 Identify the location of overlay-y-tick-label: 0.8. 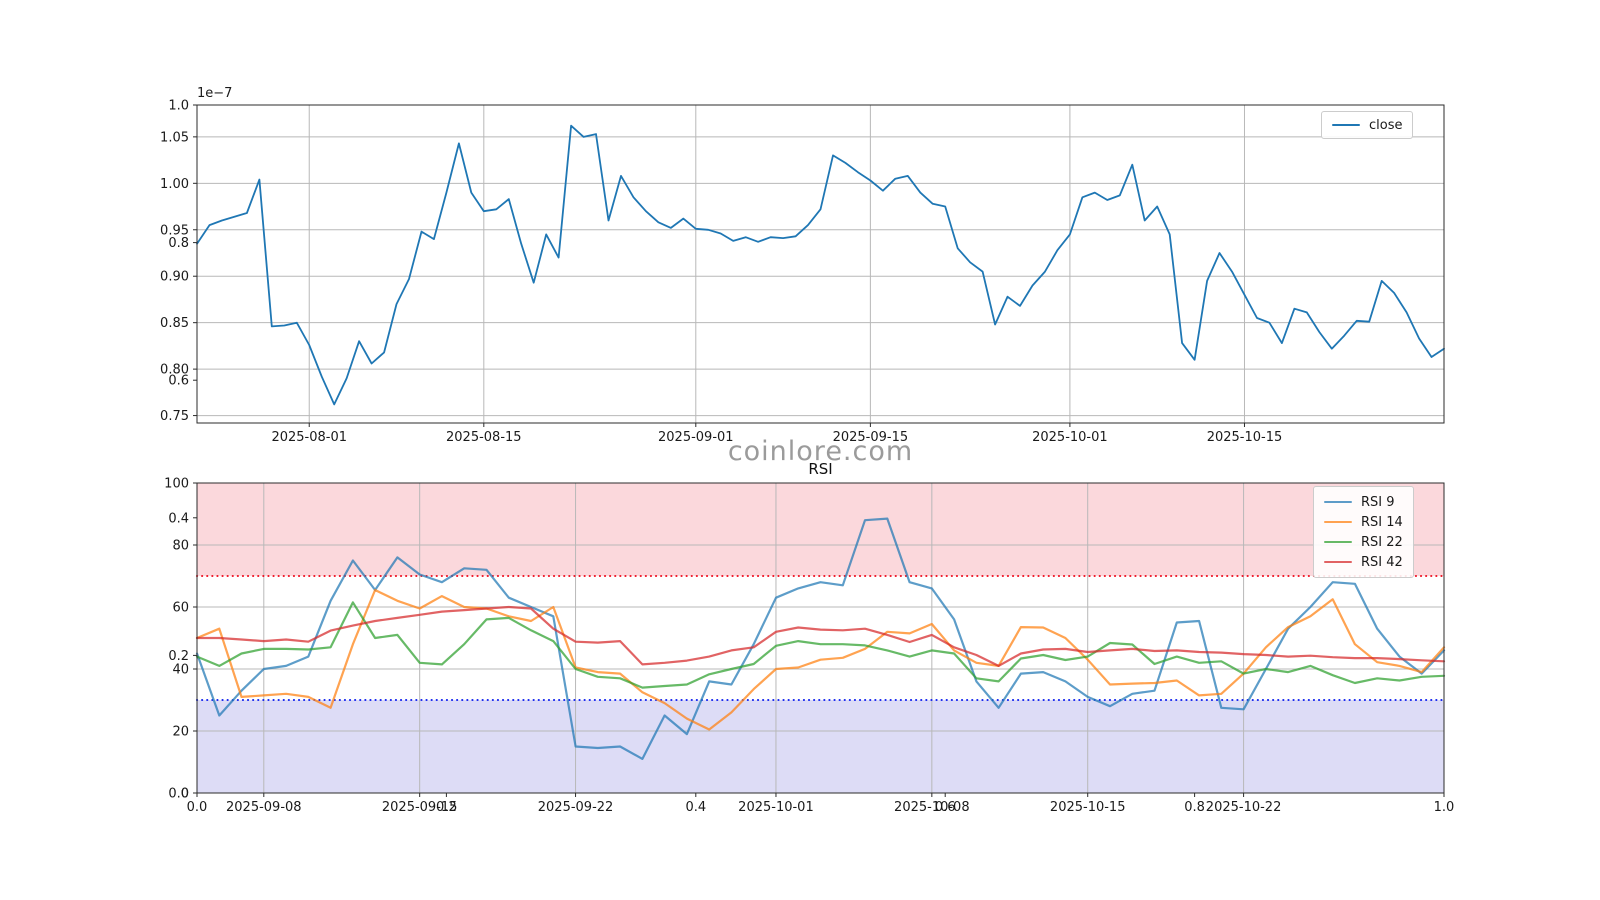
(178, 243).